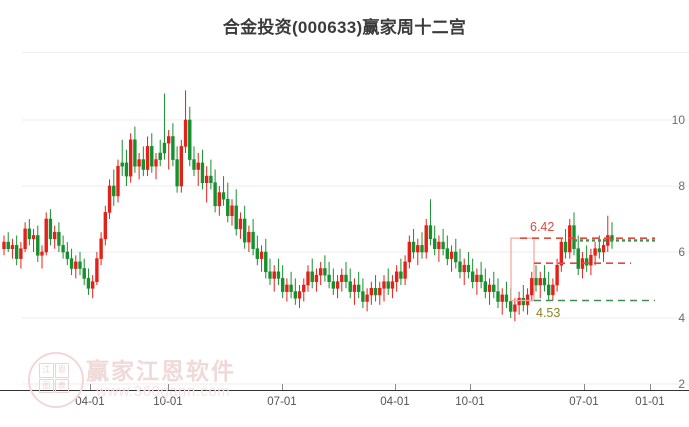  Describe the element at coordinates (678, 120) in the screenshot. I see `y-axis-tick-label: 10` at that location.